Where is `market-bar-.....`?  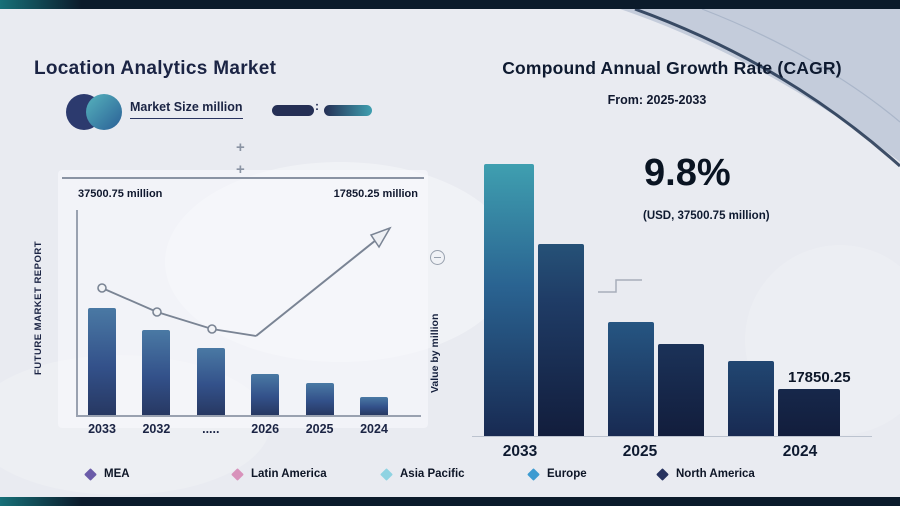
market-bar-..... is located at coordinates (210, 381).